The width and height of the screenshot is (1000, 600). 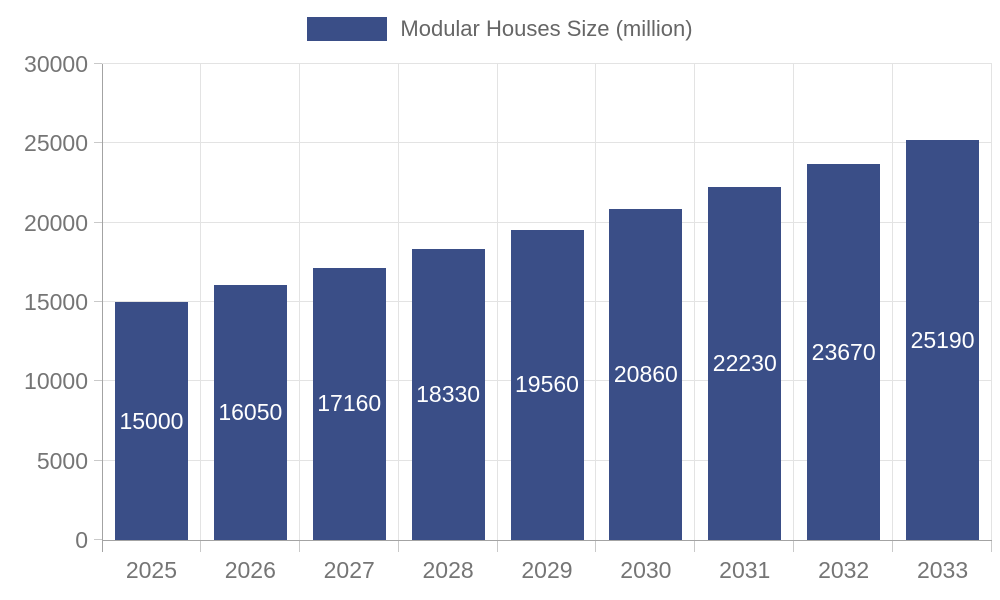 I want to click on bar-value-label: 20860, so click(x=645, y=374).